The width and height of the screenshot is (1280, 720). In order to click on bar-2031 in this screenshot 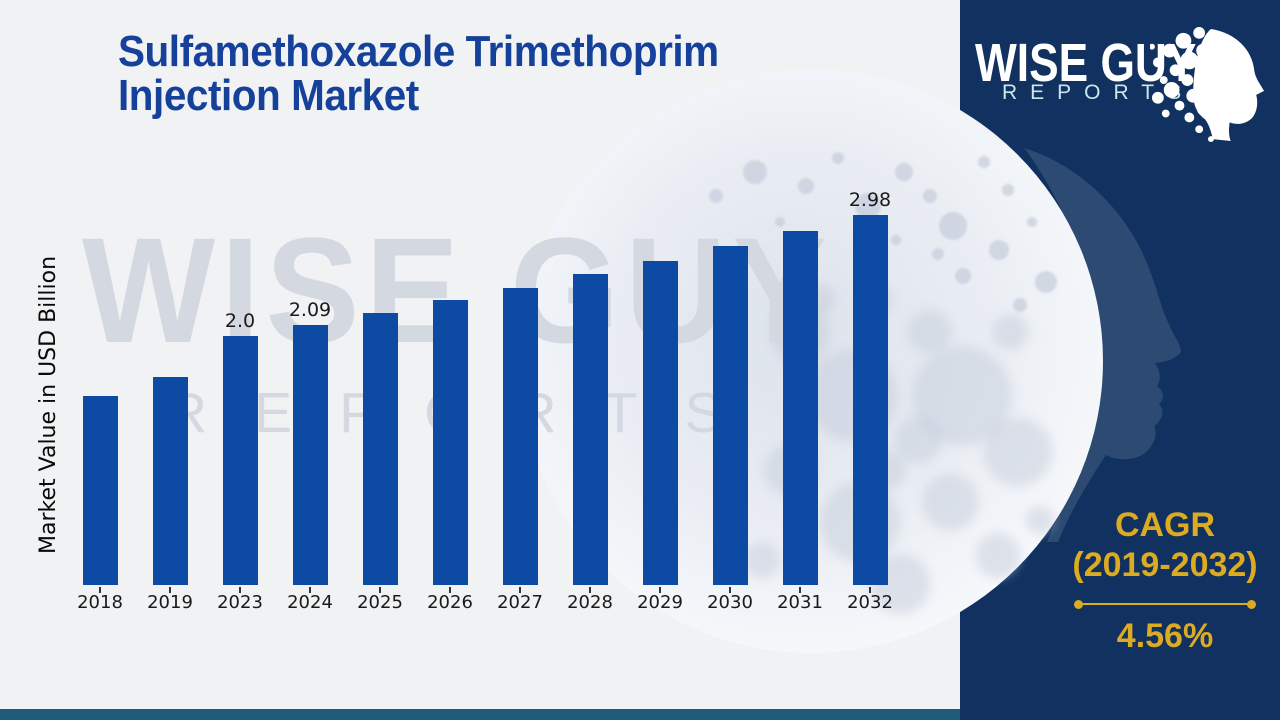, I will do `click(800, 407)`.